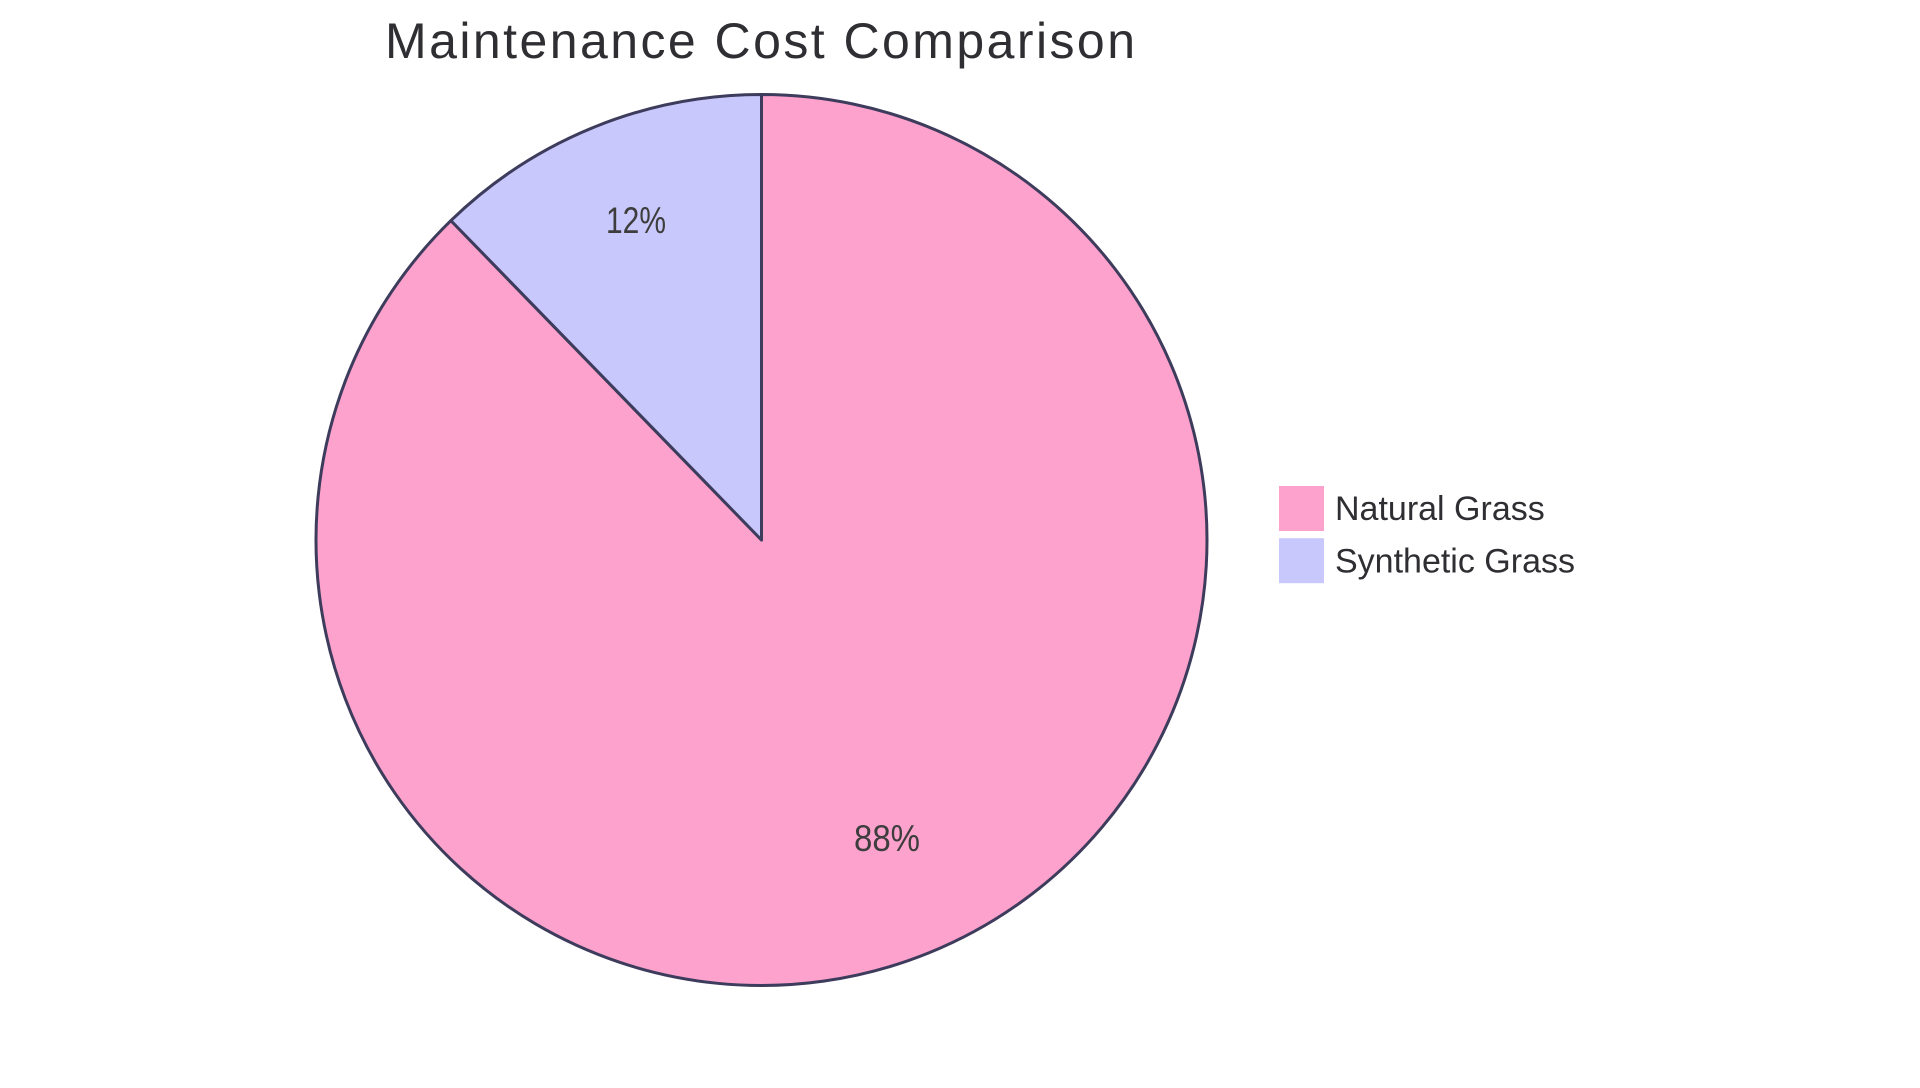 The height and width of the screenshot is (1088, 1920). What do you see at coordinates (760, 41) in the screenshot?
I see `svg-text: Maintenance Cost Comparison` at bounding box center [760, 41].